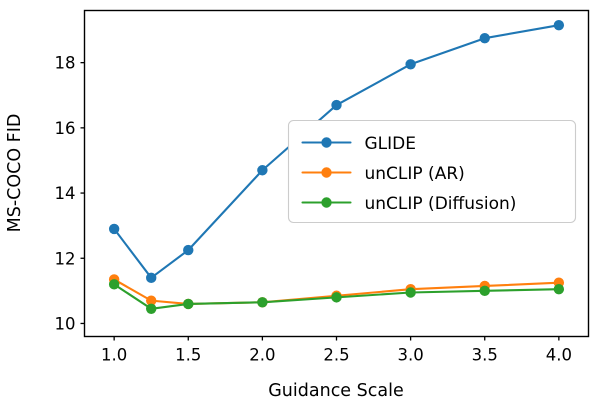  I want to click on x-tick-label: 1.0, so click(114, 355).